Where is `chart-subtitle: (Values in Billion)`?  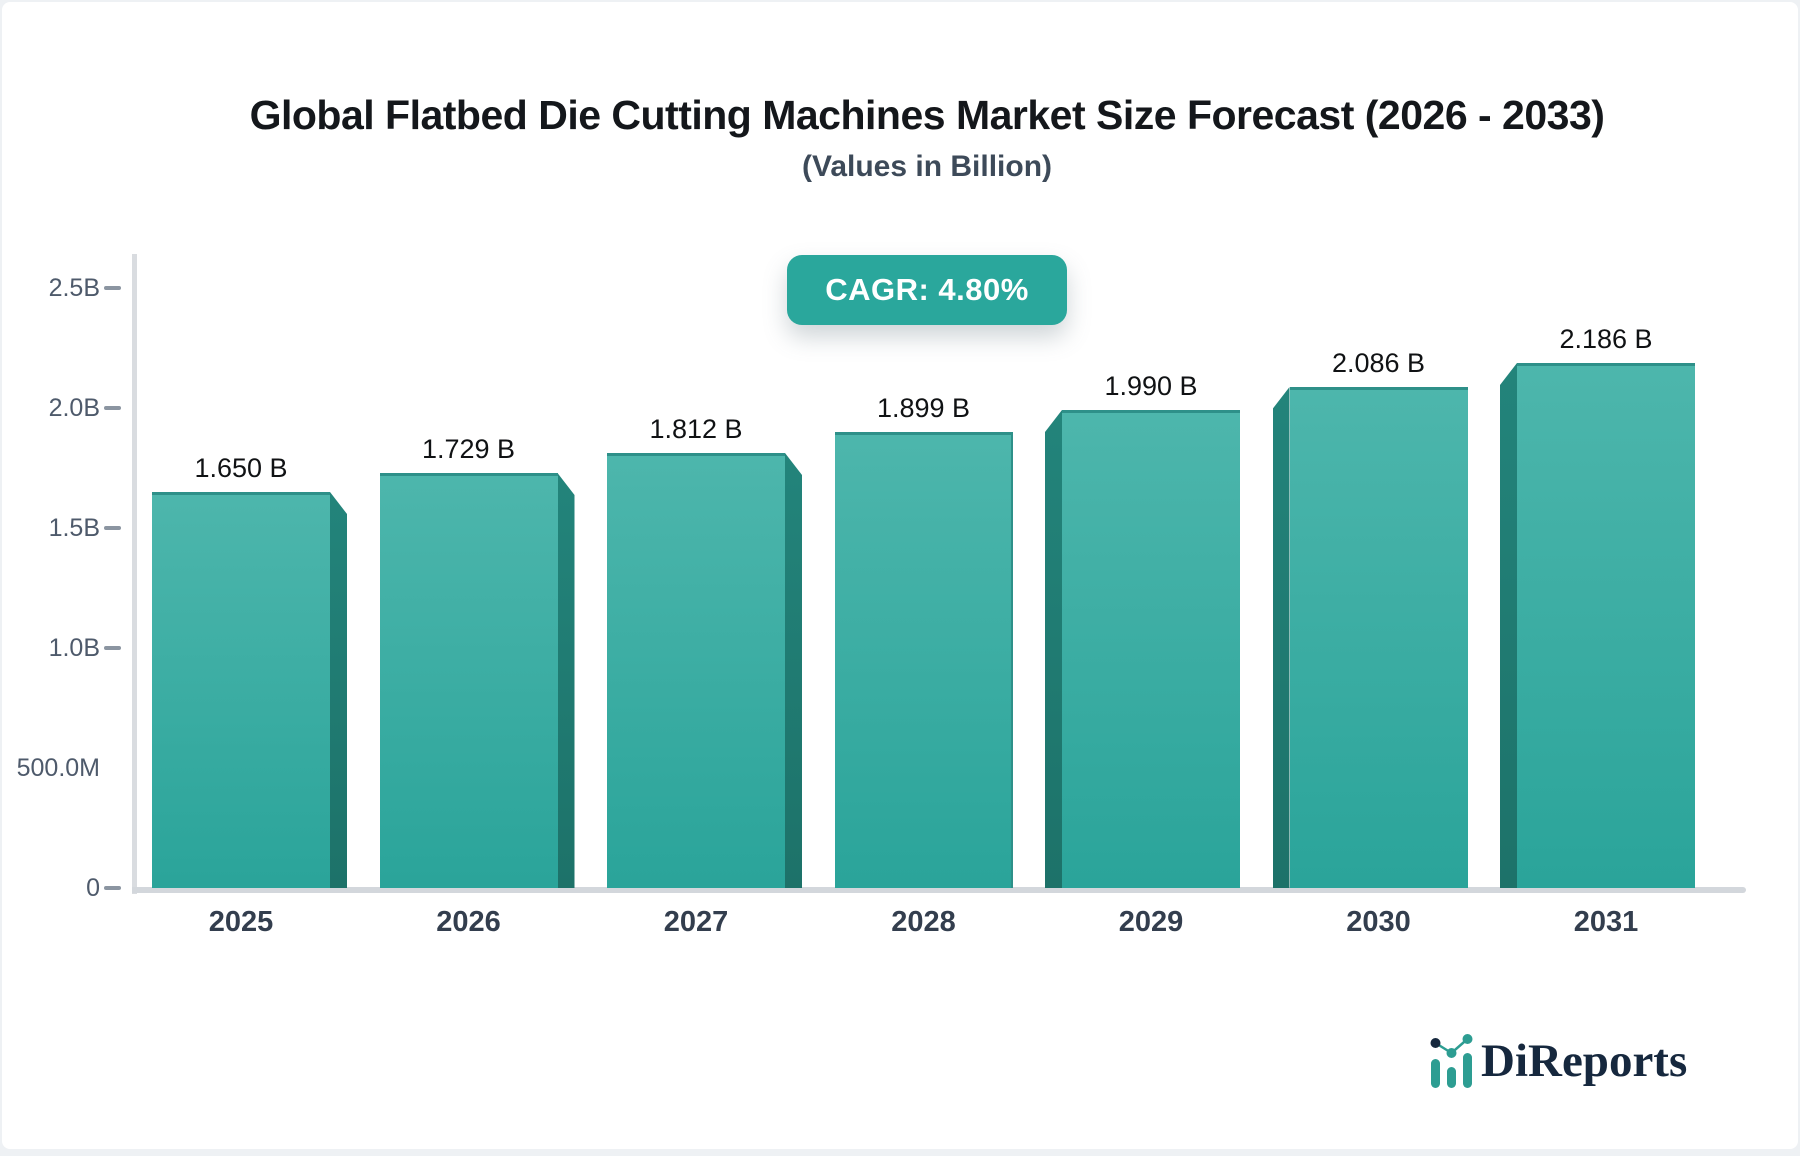
chart-subtitle: (Values in Billion) is located at coordinates (927, 166).